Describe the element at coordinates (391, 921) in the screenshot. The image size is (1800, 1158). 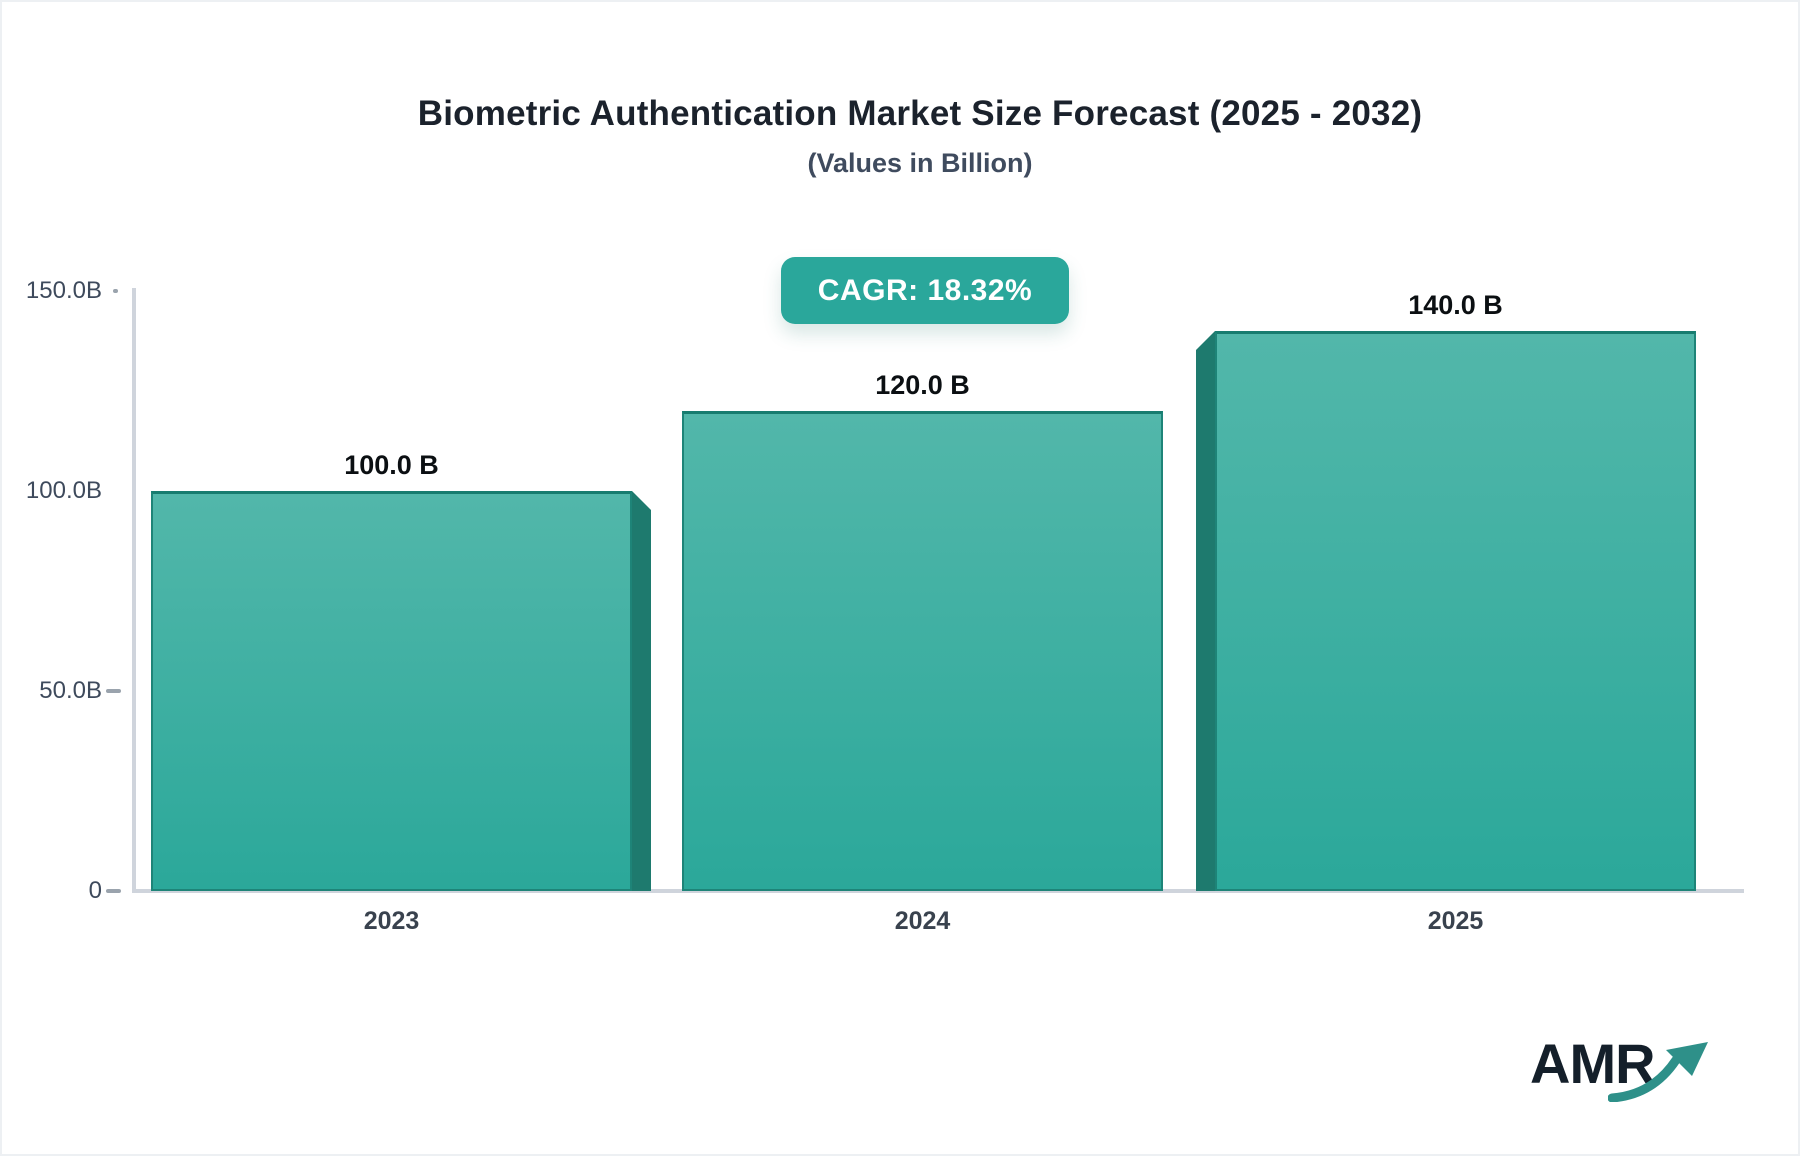
I see `x-axis-tick-label: 2023` at that location.